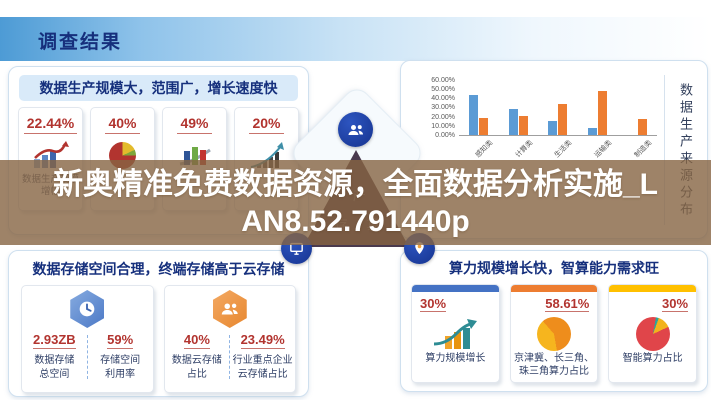  What do you see at coordinates (262, 367) in the screenshot?
I see `stat-label: 行业重点企业 云存储占比` at bounding box center [262, 367].